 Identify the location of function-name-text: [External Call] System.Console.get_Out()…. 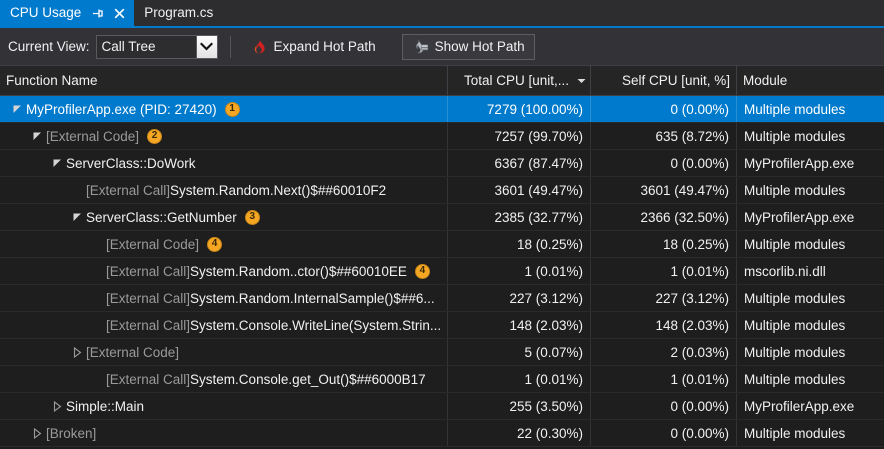
(266, 379).